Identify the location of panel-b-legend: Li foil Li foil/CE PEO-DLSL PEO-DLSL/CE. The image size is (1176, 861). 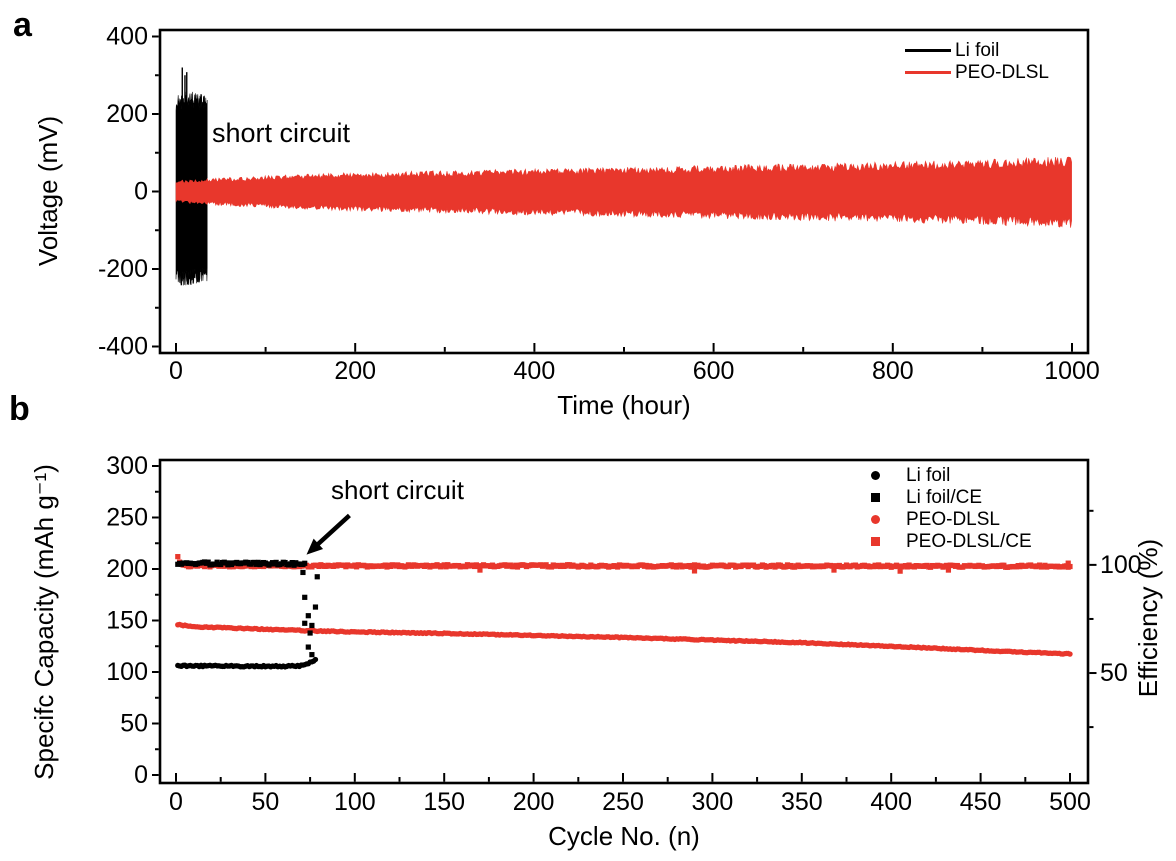
(949, 508).